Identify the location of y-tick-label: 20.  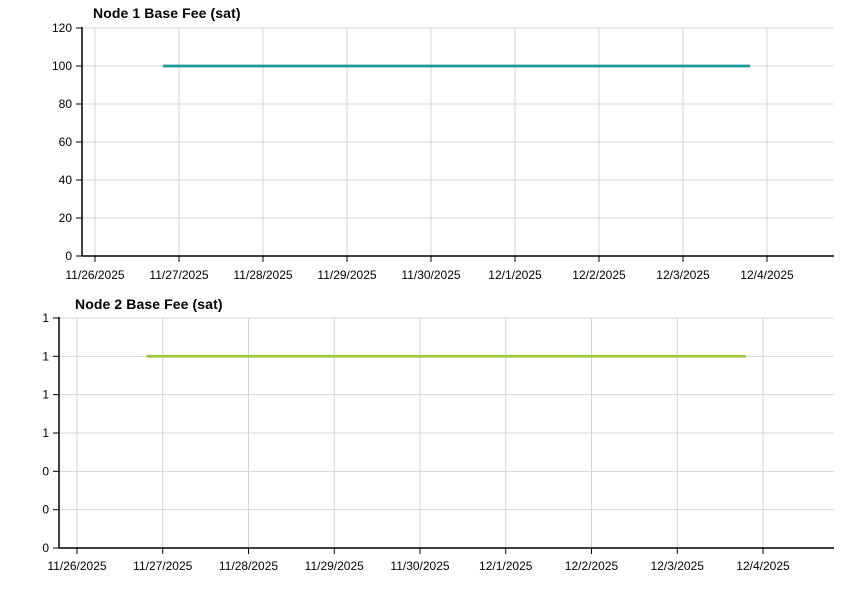
(66, 218).